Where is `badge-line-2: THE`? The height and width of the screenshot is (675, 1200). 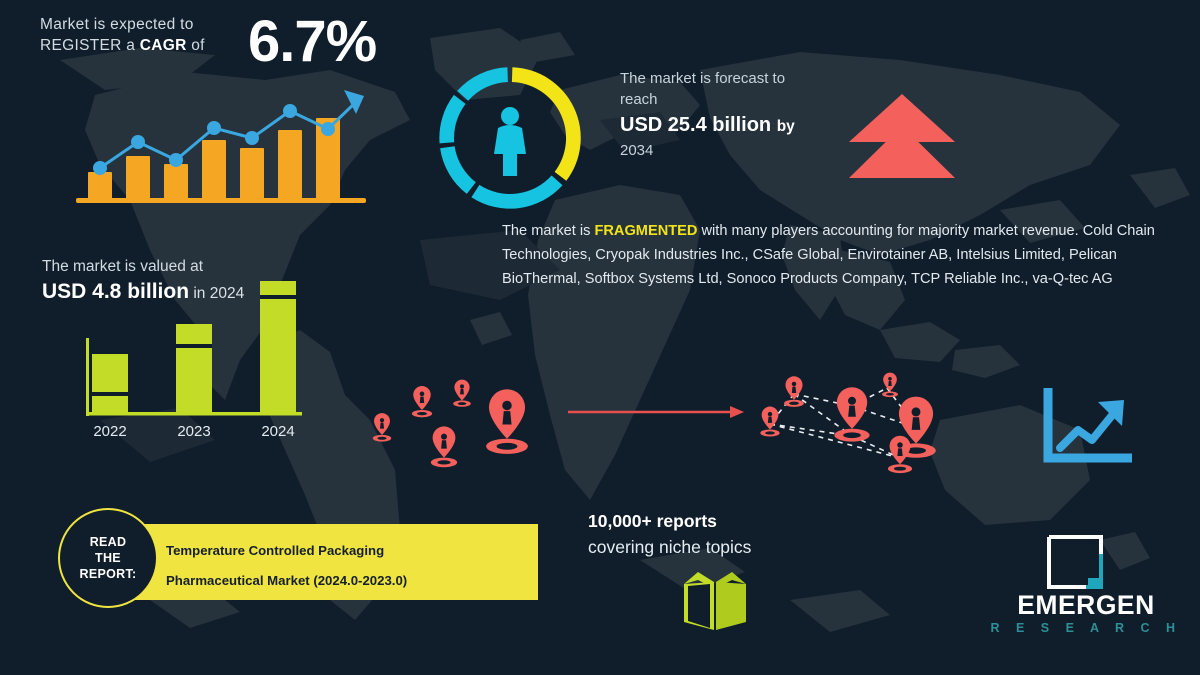 badge-line-2: THE is located at coordinates (108, 558).